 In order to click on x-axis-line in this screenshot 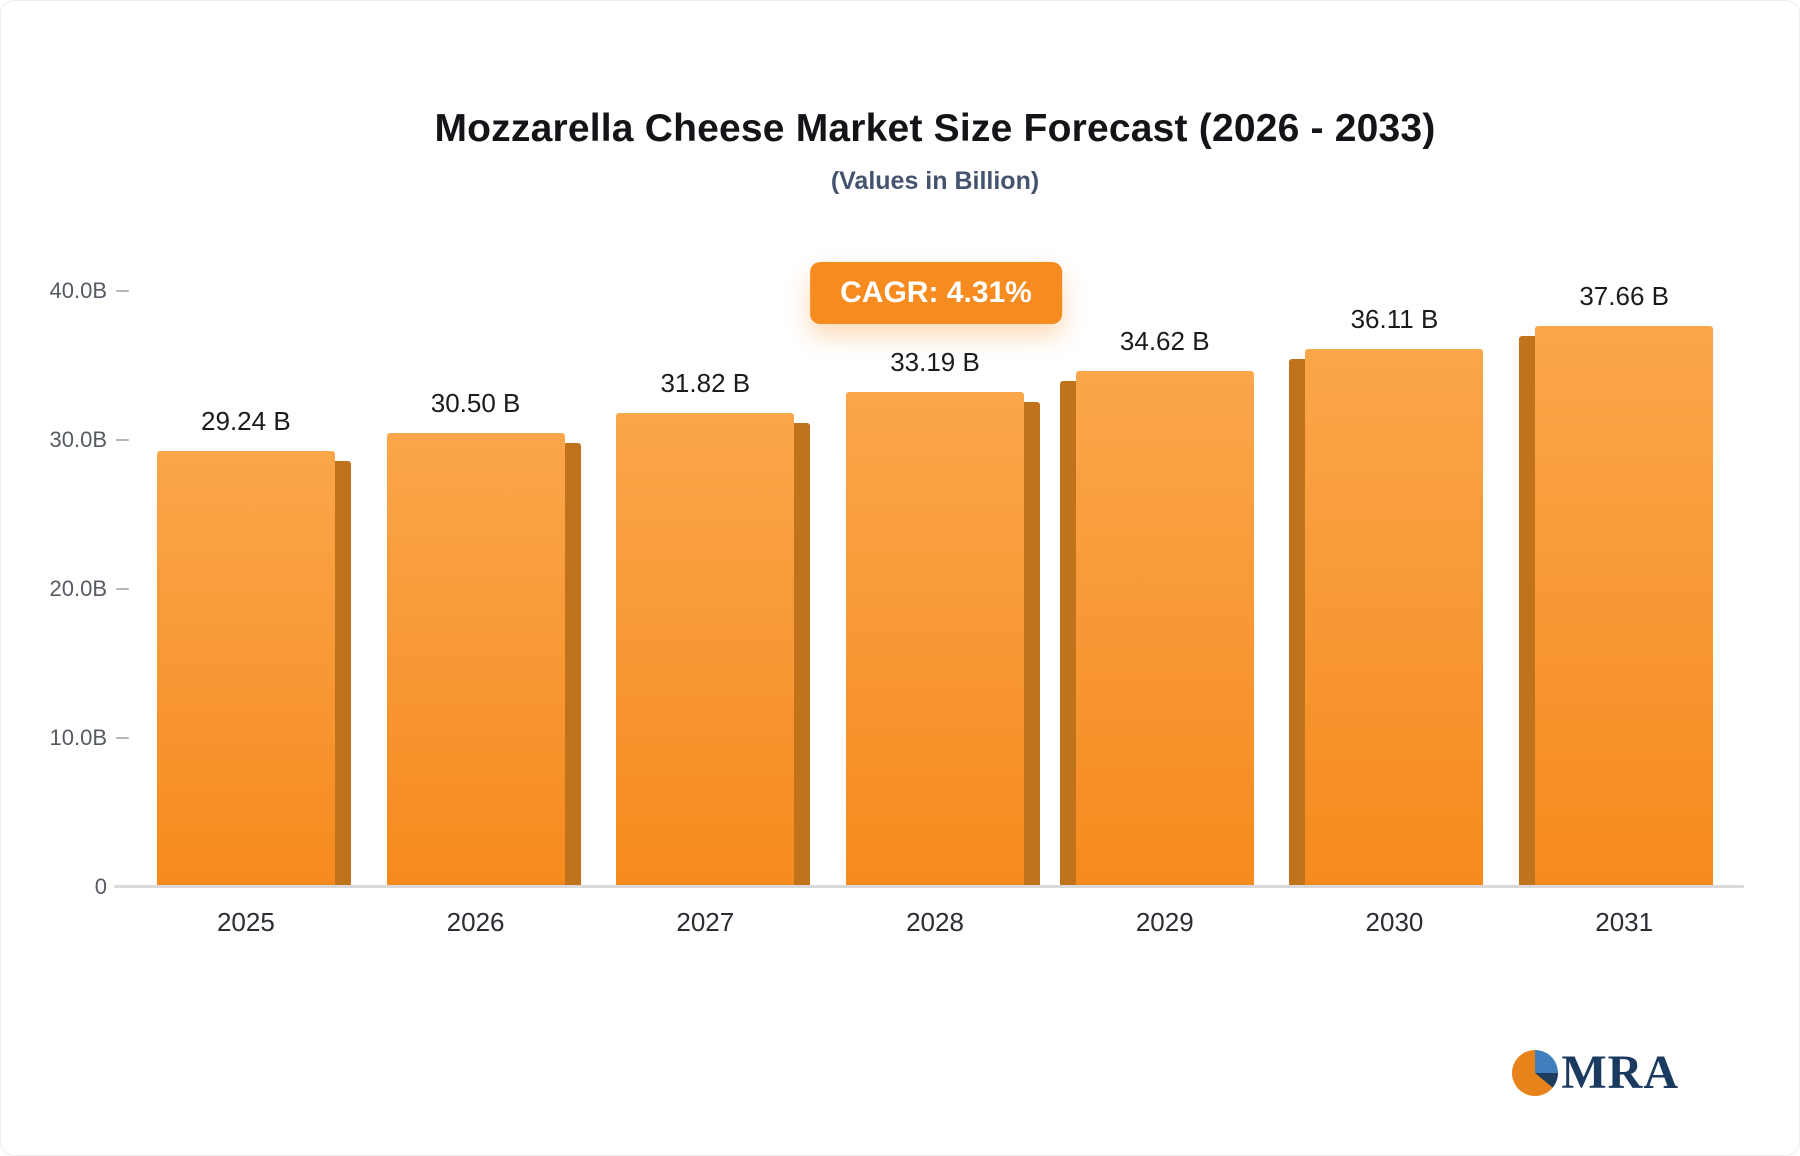, I will do `click(929, 886)`.